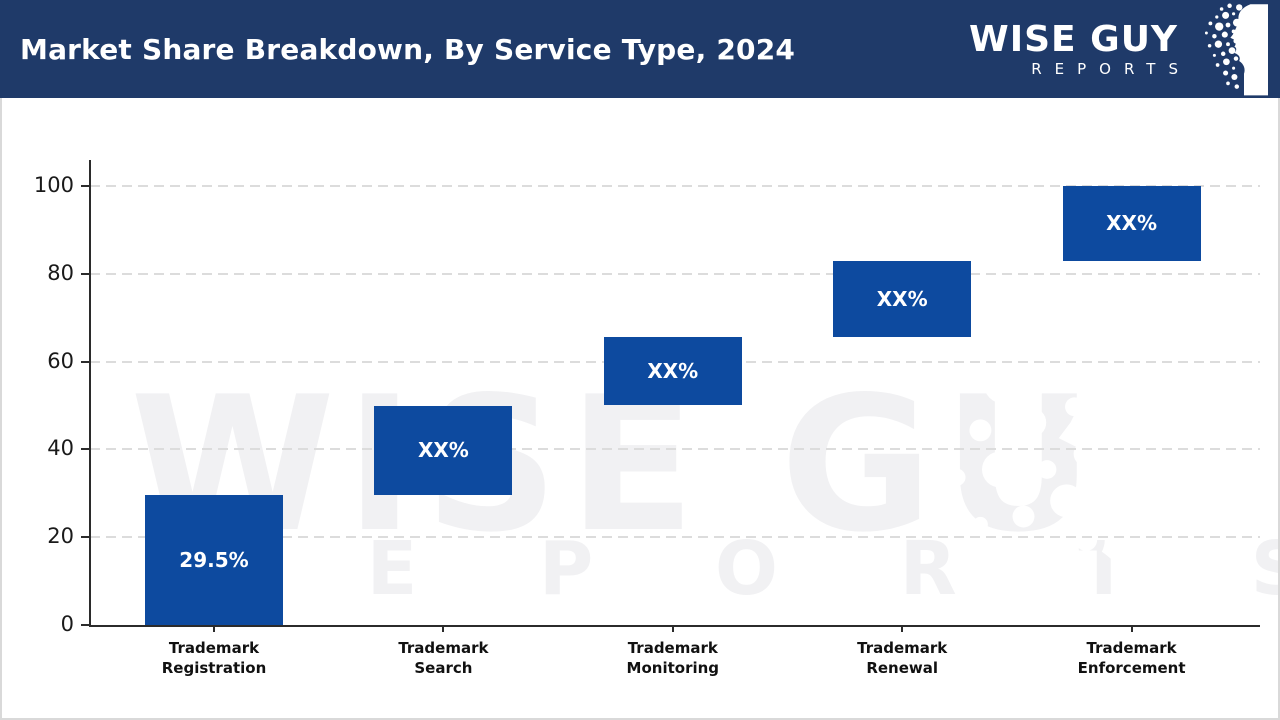  I want to click on y-axis, so click(90, 393).